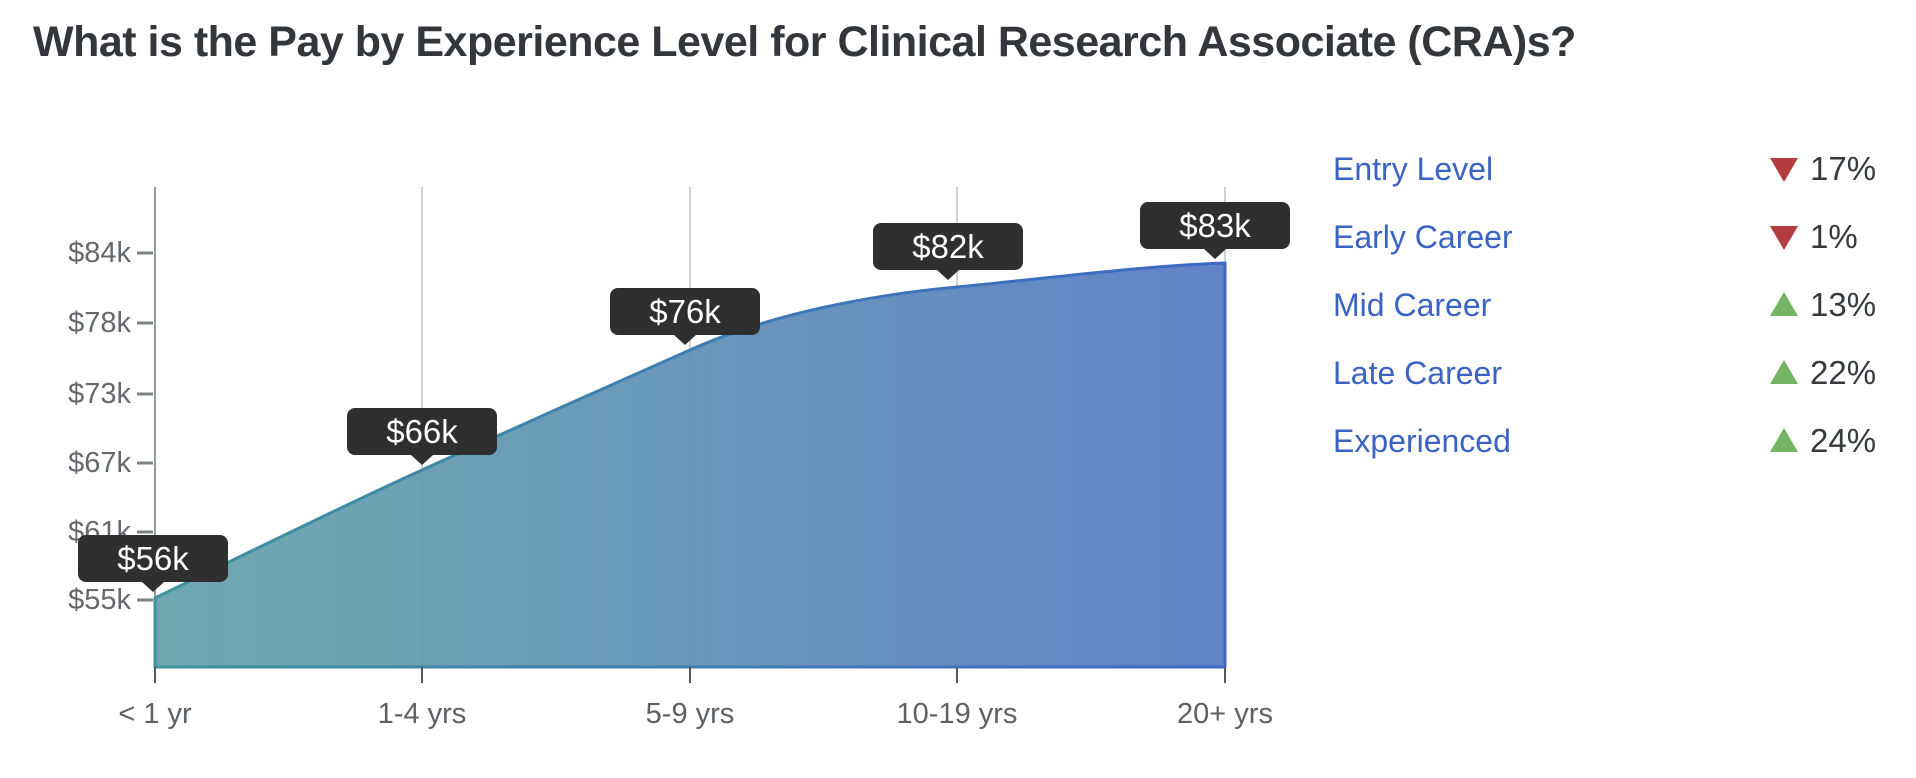  What do you see at coordinates (1843, 168) in the screenshot?
I see `change-percent: 17%` at bounding box center [1843, 168].